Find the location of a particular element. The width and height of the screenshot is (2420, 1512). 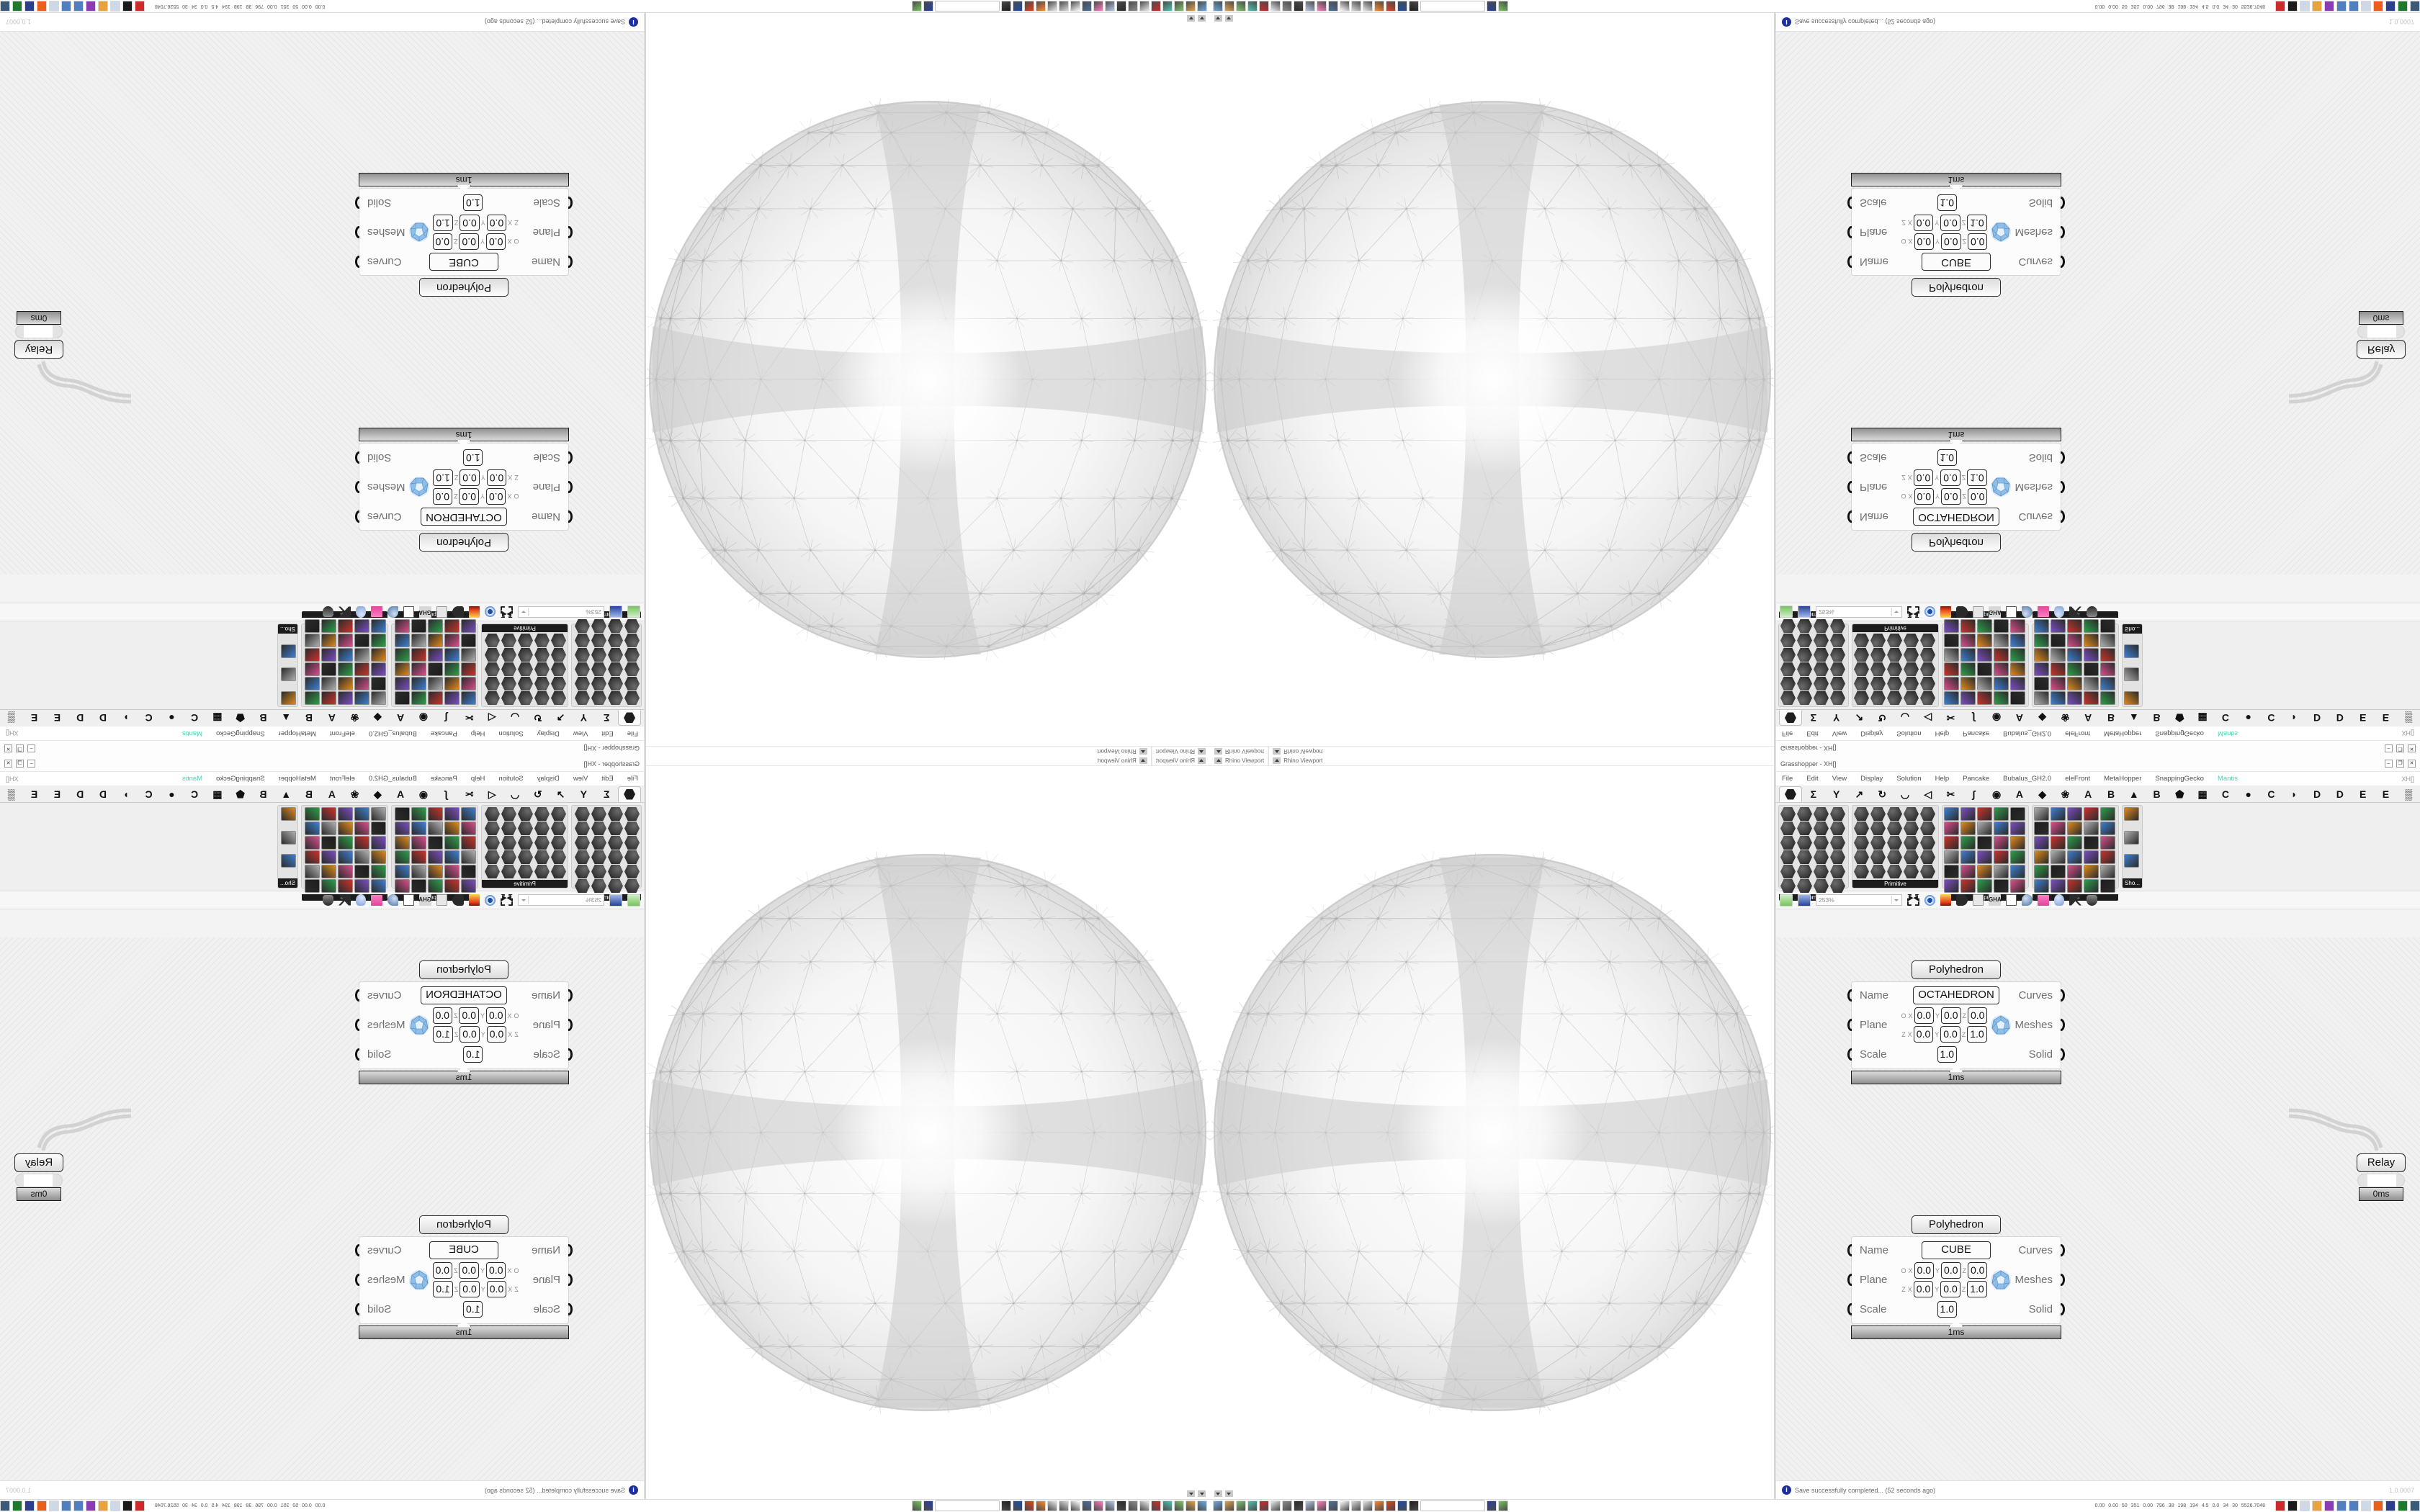

ribbon-tab-letter-d-icon: D is located at coordinates (103, 718).